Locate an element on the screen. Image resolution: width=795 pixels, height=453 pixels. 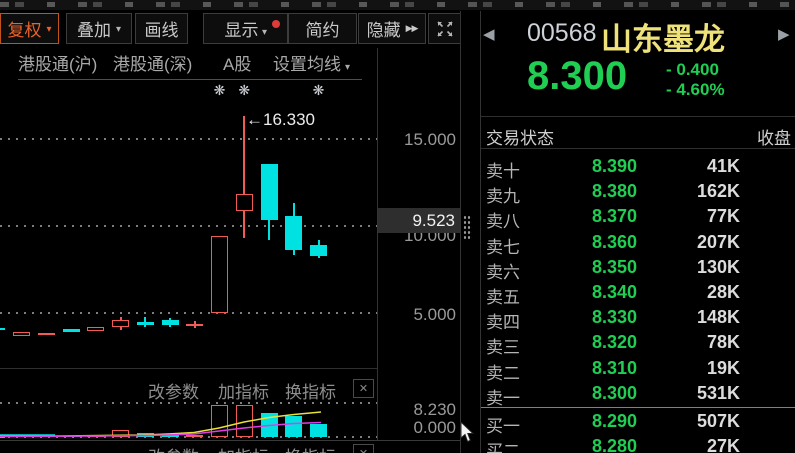
bid-volume: 27K is located at coordinates (723, 444).